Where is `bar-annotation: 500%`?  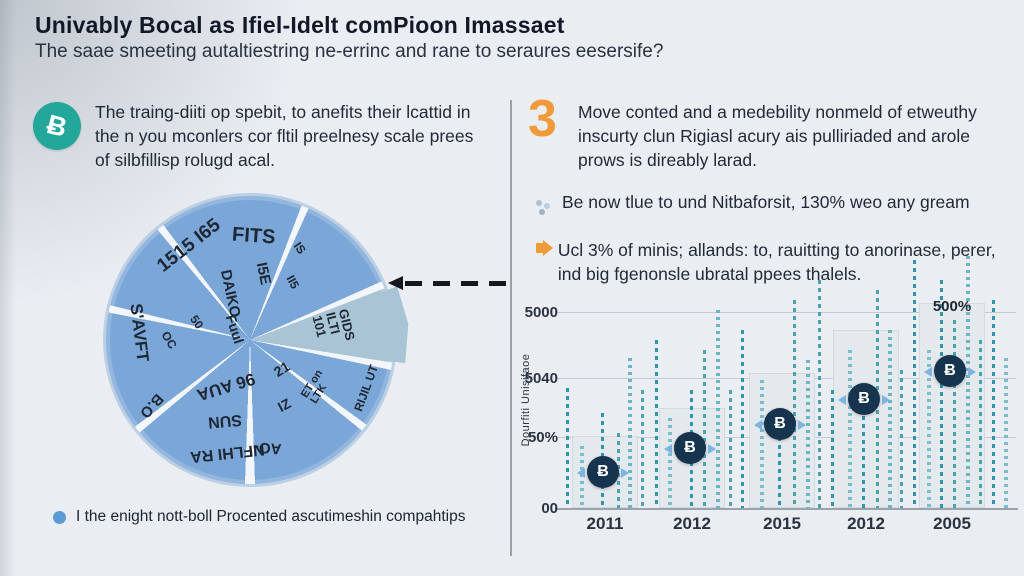 bar-annotation: 500% is located at coordinates (952, 306).